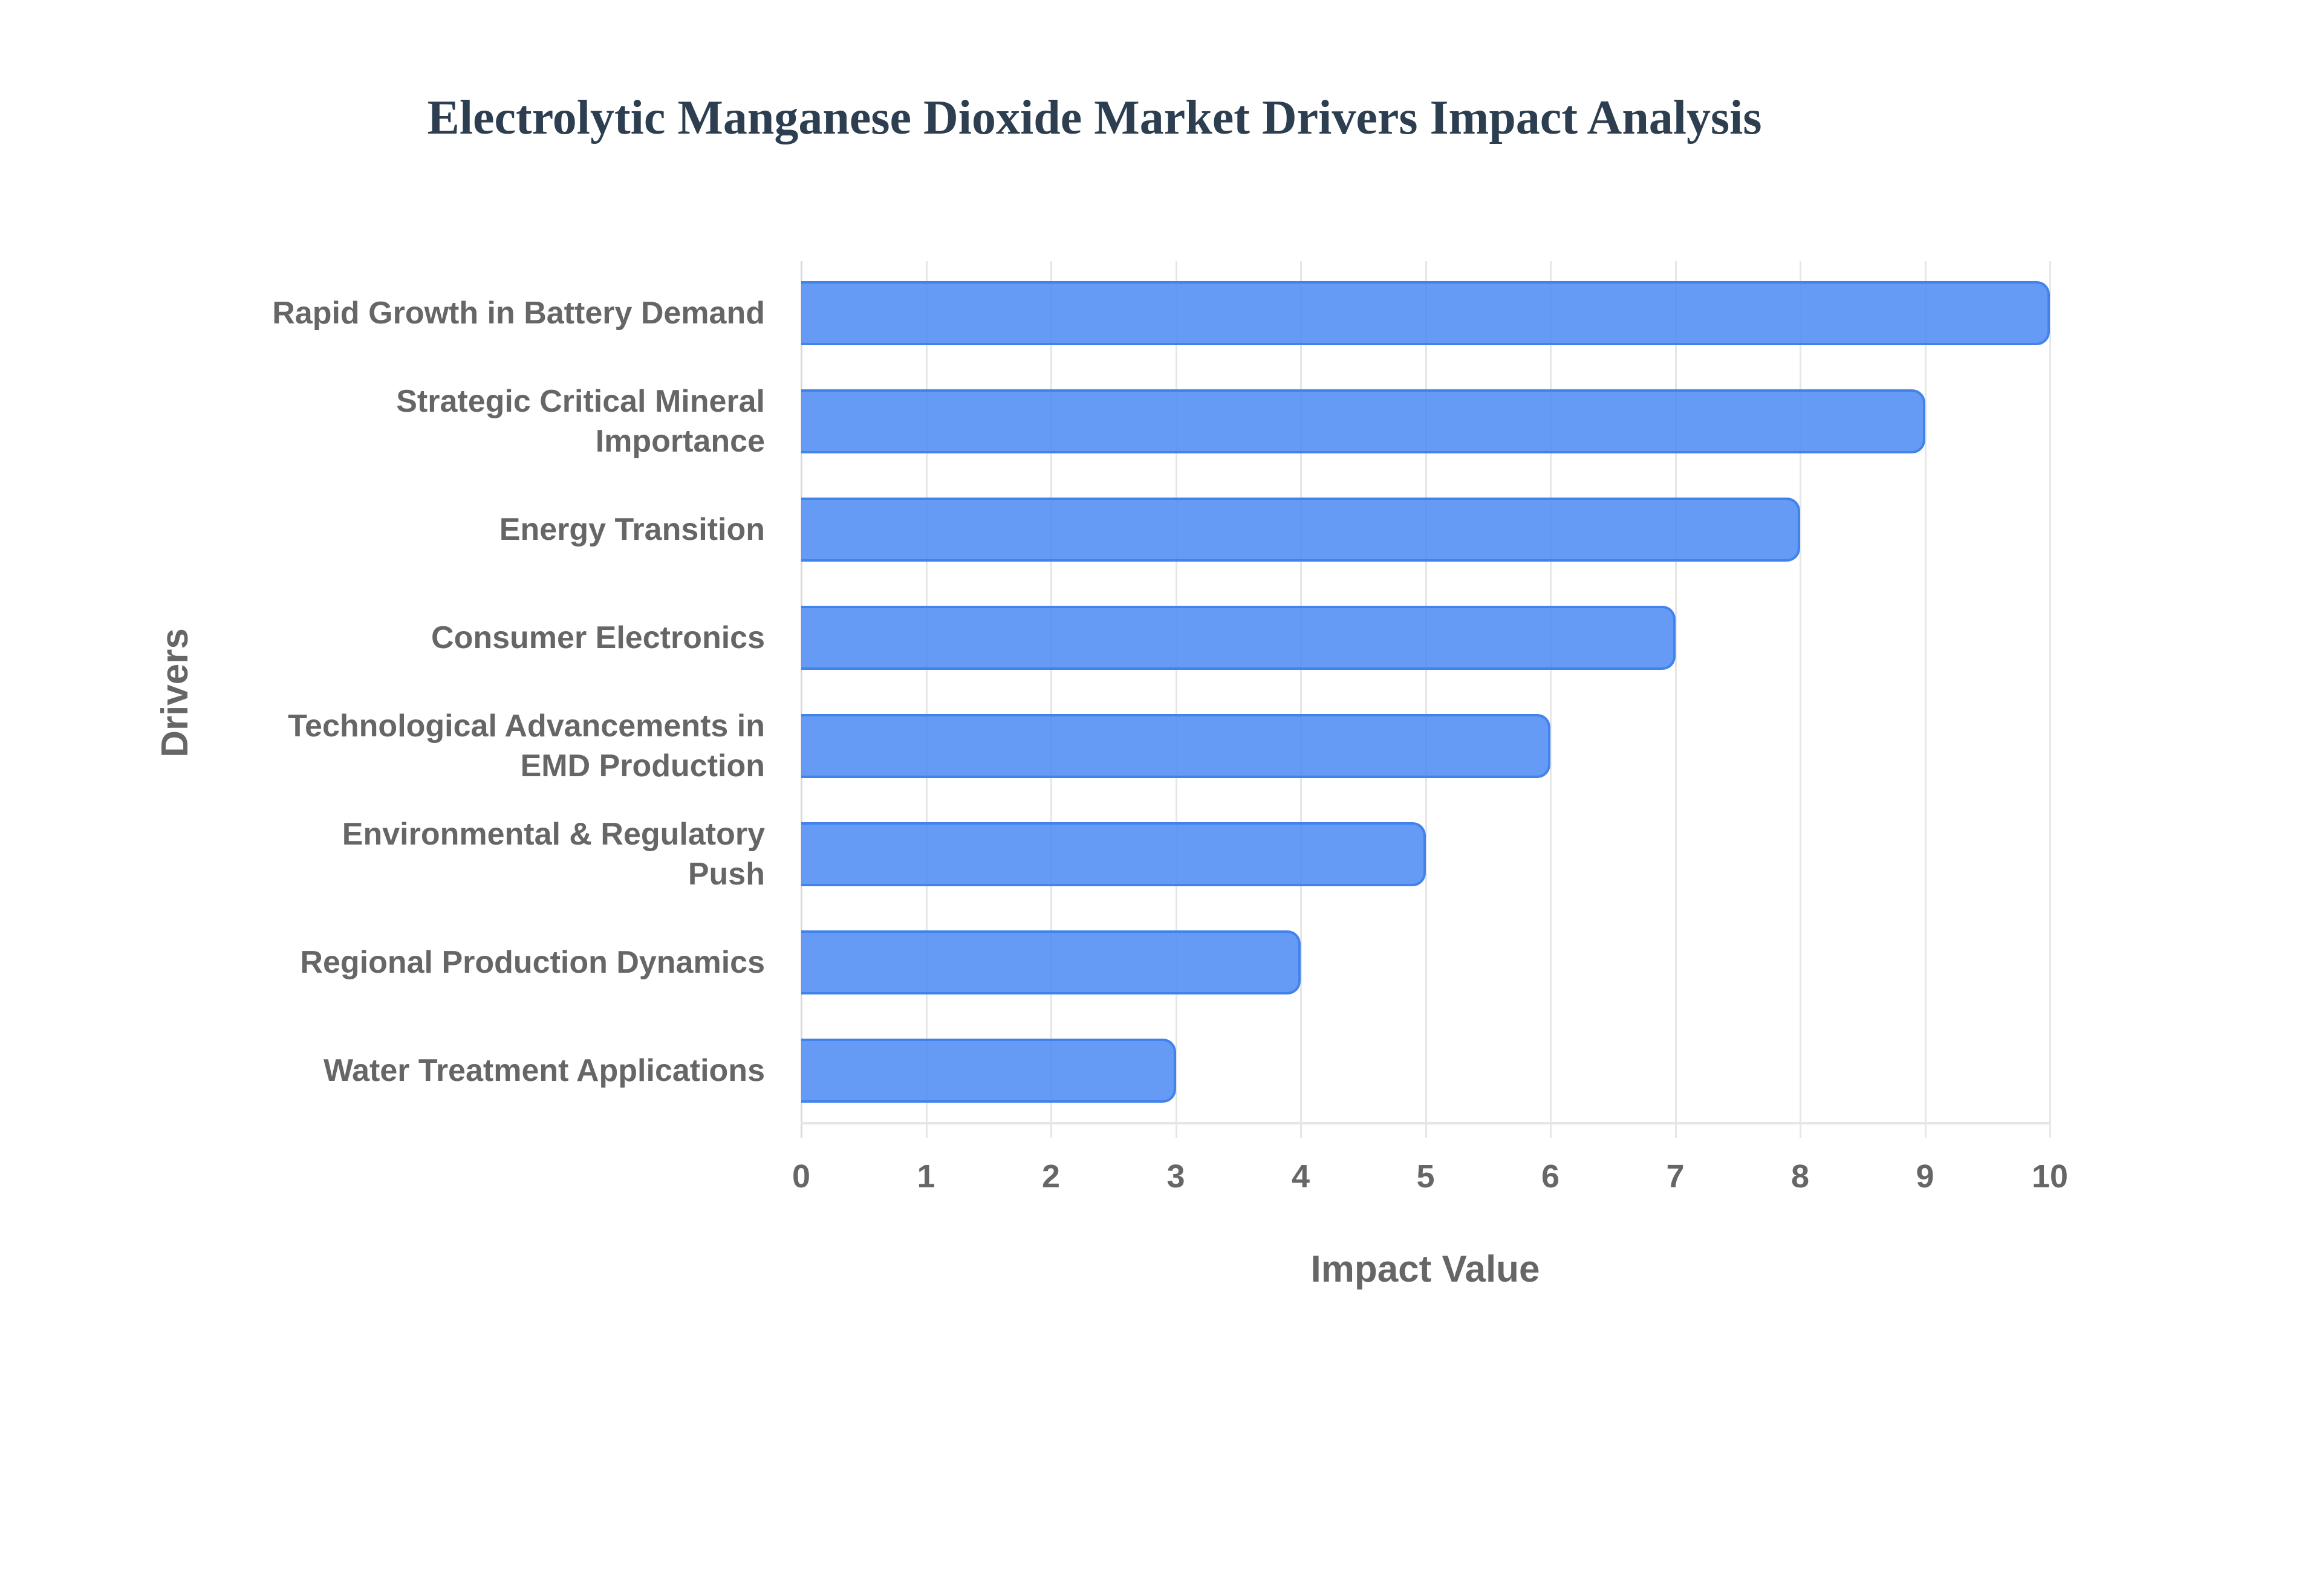 The image size is (2322, 1596). Describe the element at coordinates (553, 854) in the screenshot. I see `y-tick-label: Environmental & Regulatory Push` at that location.